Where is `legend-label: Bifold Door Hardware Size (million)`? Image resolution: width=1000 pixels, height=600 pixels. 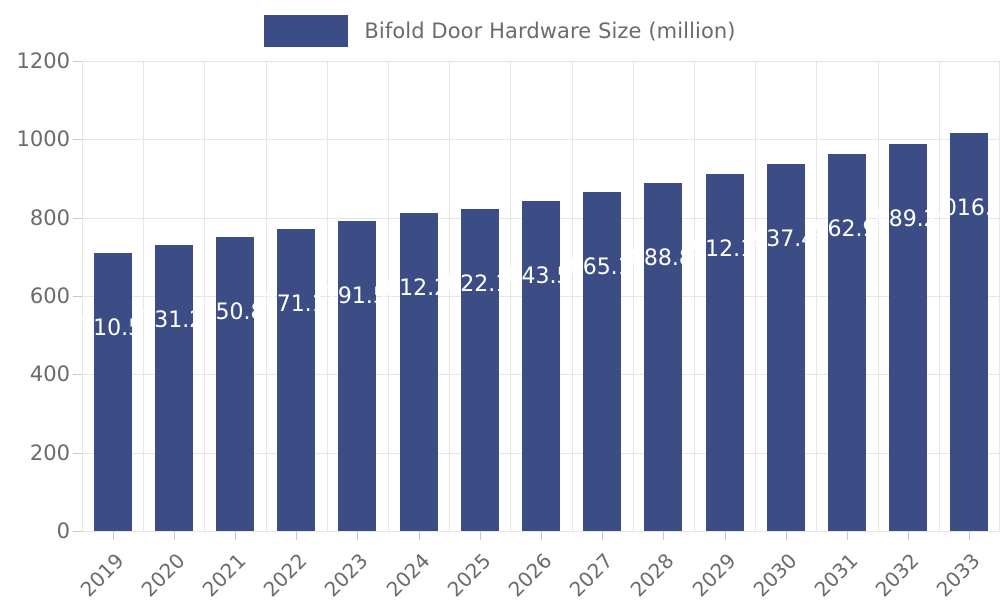 legend-label: Bifold Door Hardware Size (million) is located at coordinates (550, 31).